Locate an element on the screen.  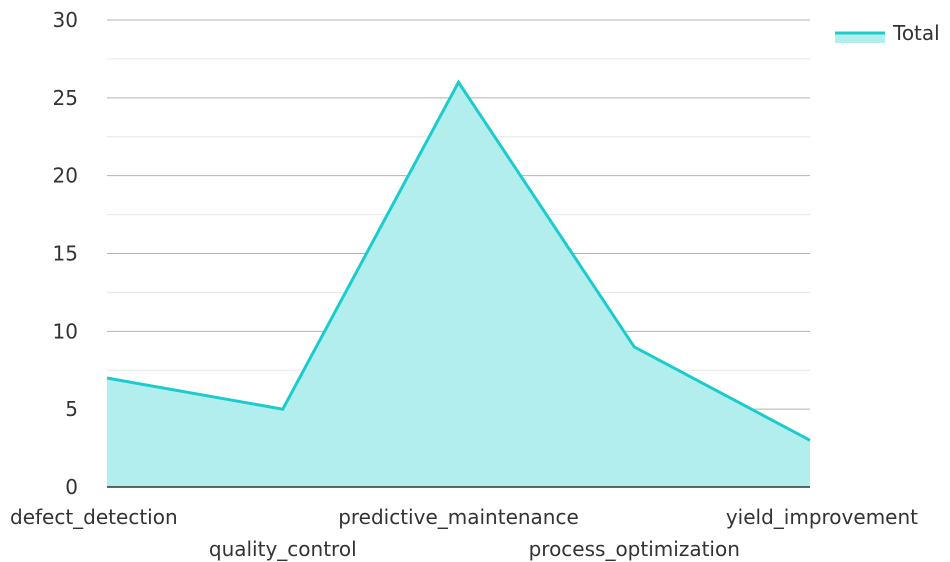
legend: Total is located at coordinates (887, 33).